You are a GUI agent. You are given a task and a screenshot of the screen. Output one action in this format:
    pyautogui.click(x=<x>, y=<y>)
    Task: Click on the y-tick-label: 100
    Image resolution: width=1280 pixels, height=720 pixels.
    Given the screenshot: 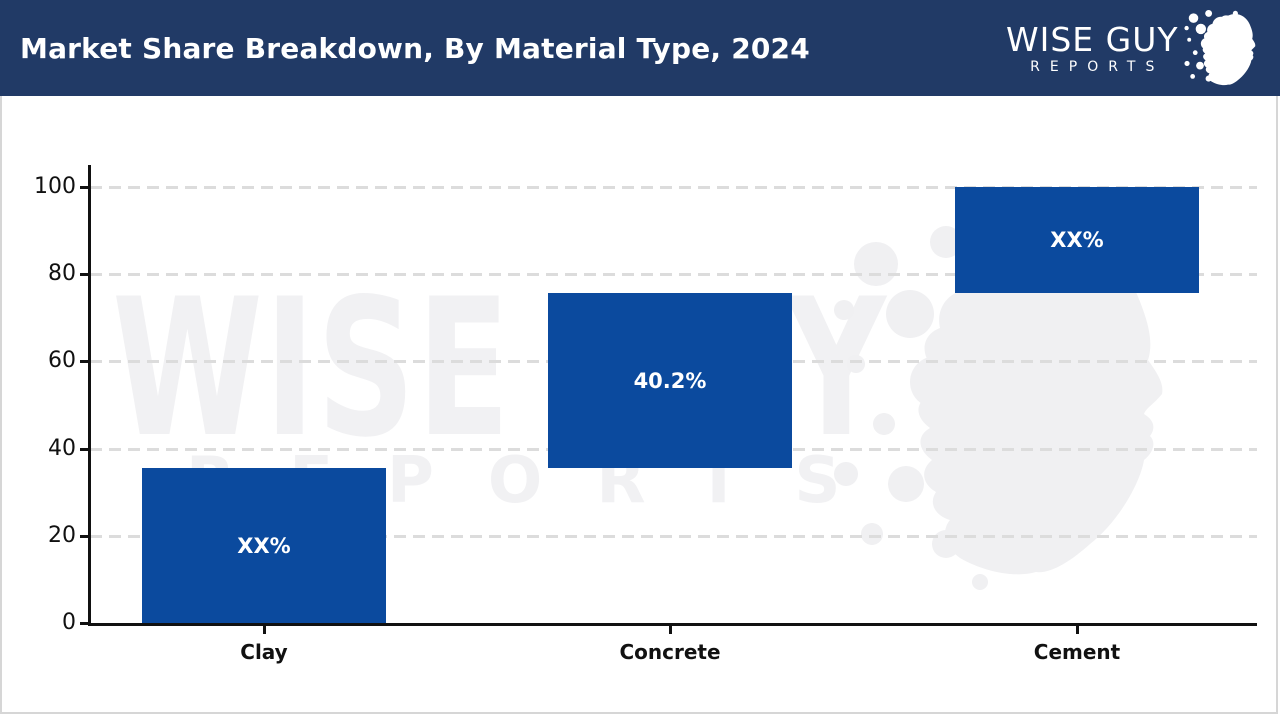 What is the action you would take?
    pyautogui.click(x=55, y=186)
    